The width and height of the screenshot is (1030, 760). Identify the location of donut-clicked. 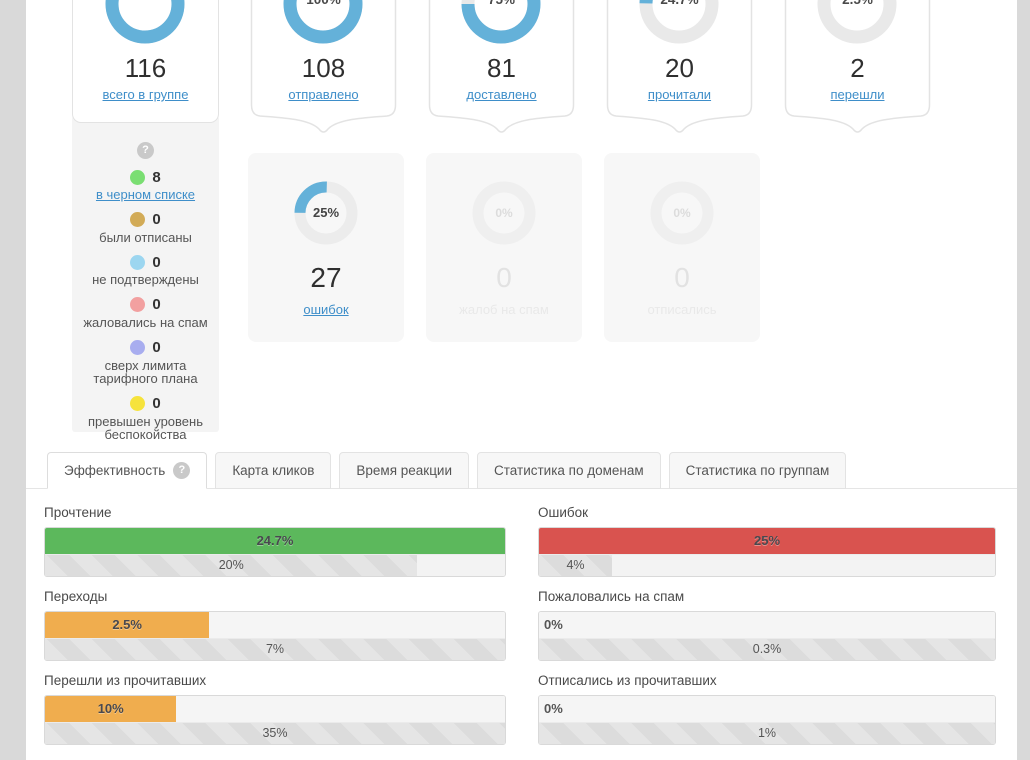
(857, 23).